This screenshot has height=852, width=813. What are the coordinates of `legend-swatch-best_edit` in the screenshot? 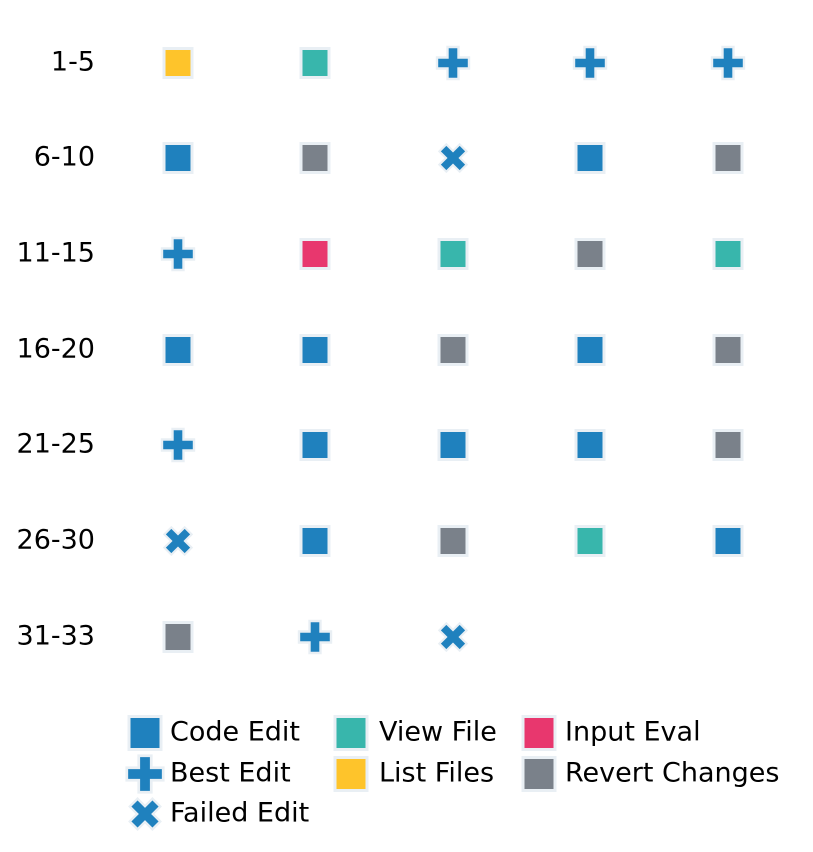 It's located at (144, 774).